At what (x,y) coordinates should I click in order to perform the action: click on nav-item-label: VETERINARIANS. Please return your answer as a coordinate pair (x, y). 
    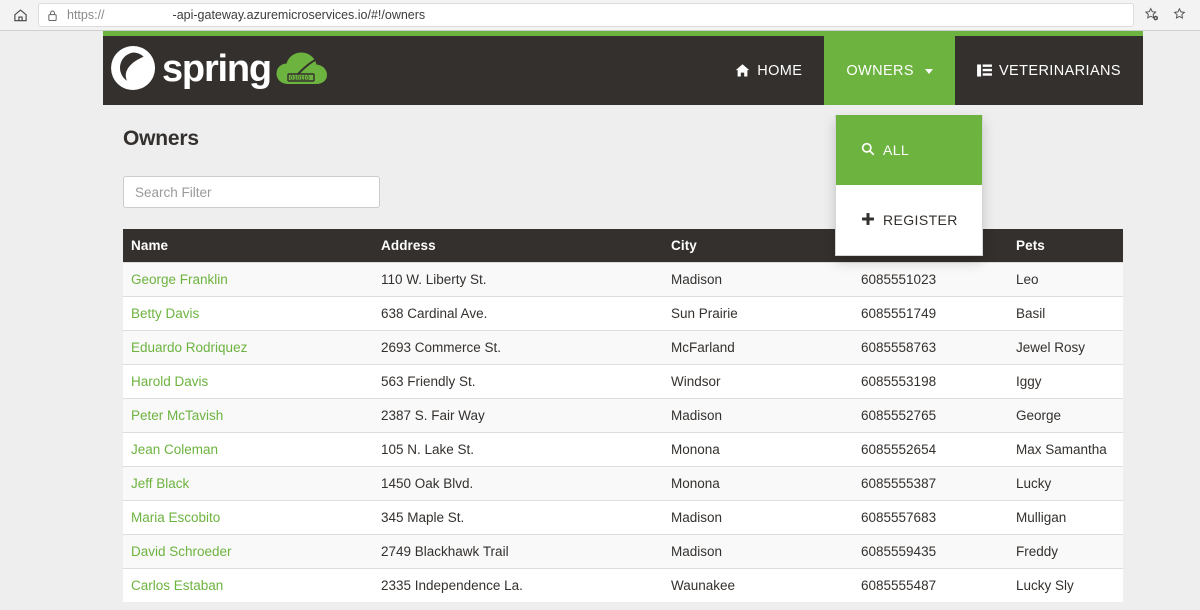
    Looking at the image, I should click on (1059, 70).